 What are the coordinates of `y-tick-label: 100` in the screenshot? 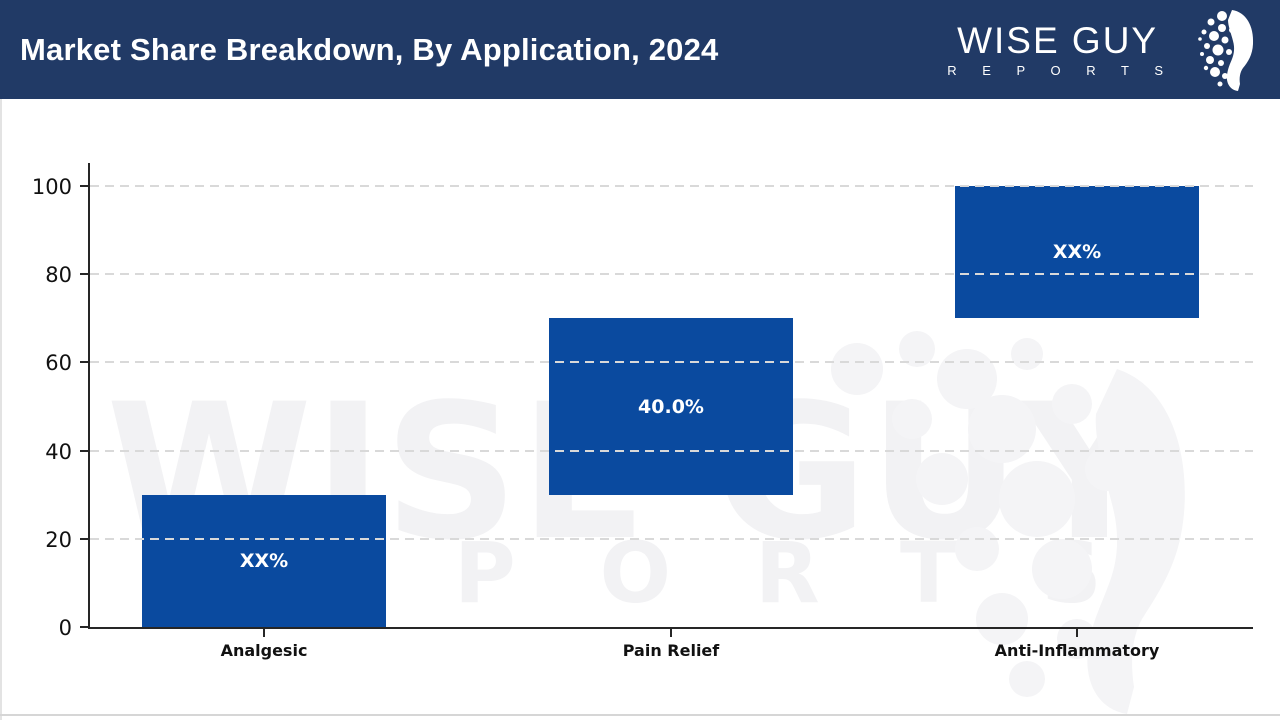 It's located at (51, 187).